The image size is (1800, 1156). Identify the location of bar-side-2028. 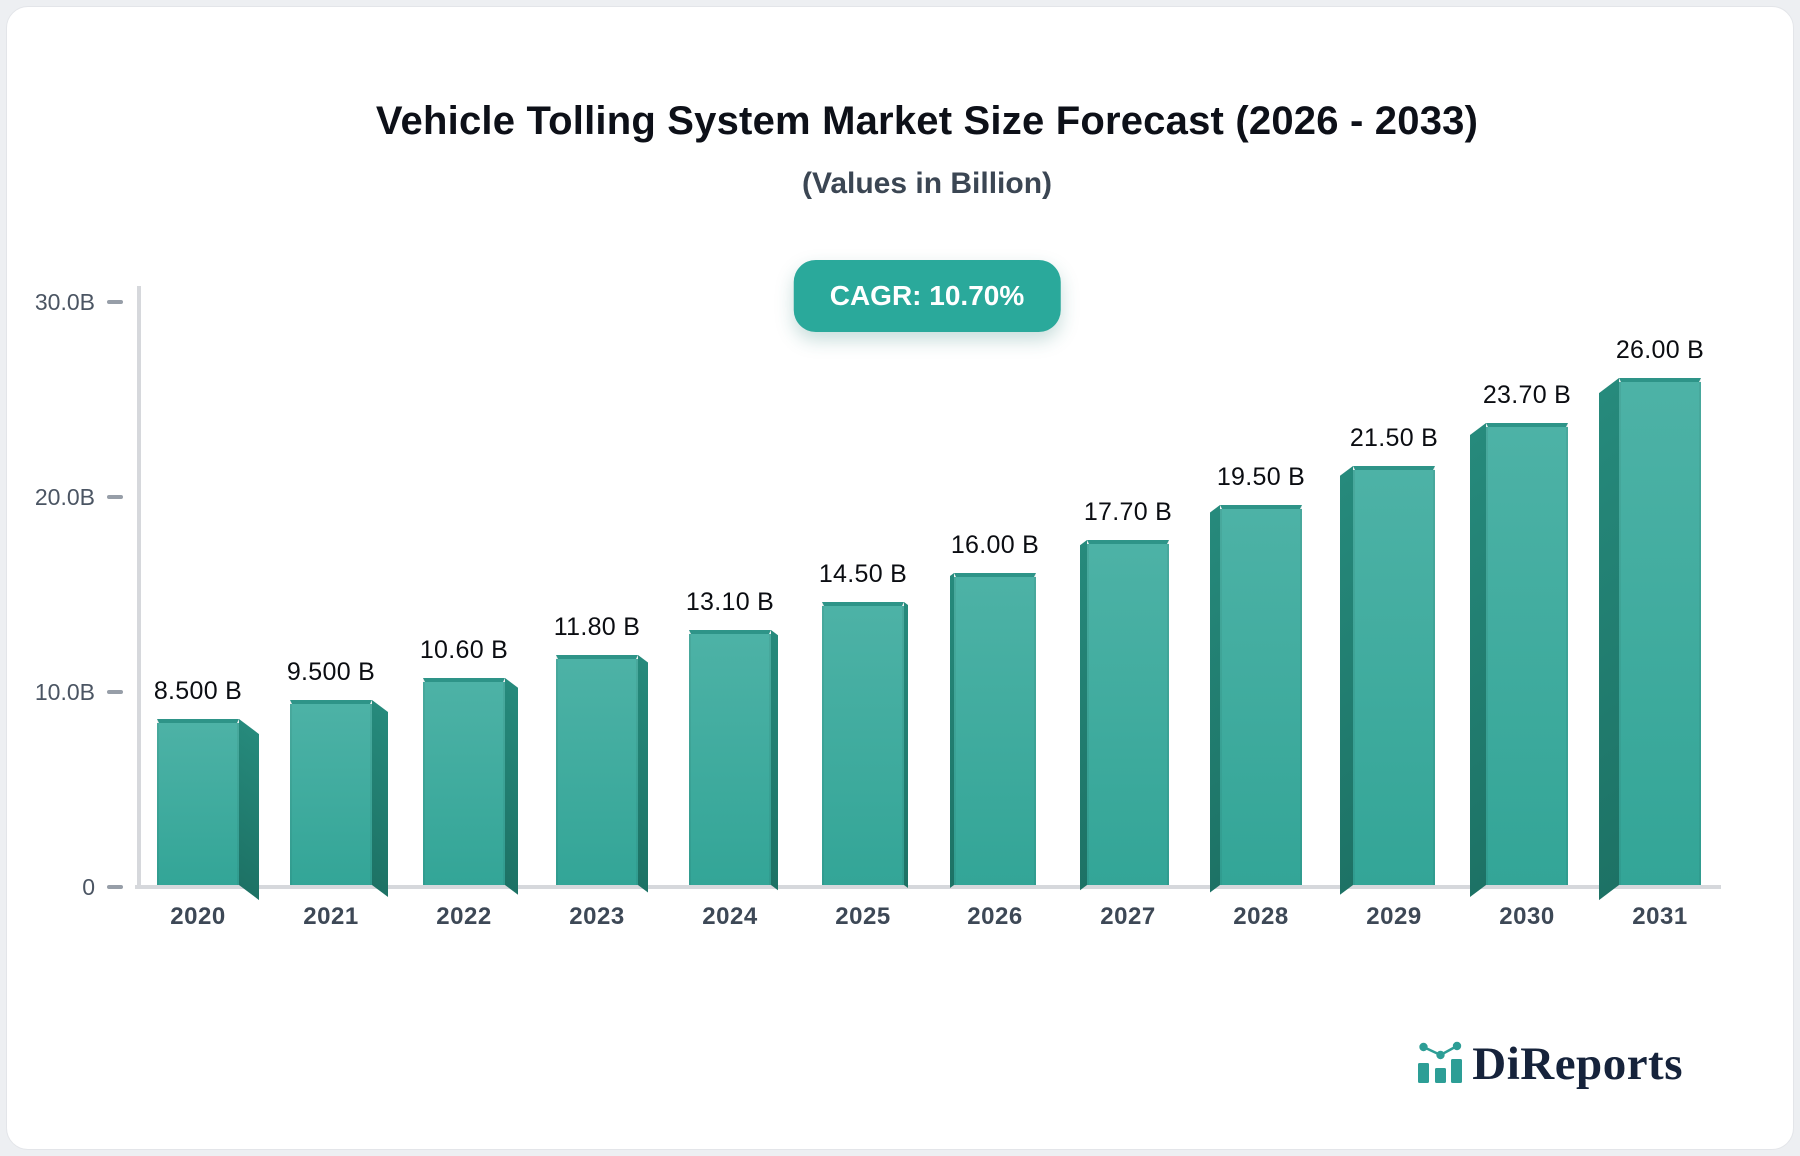
(1215, 699).